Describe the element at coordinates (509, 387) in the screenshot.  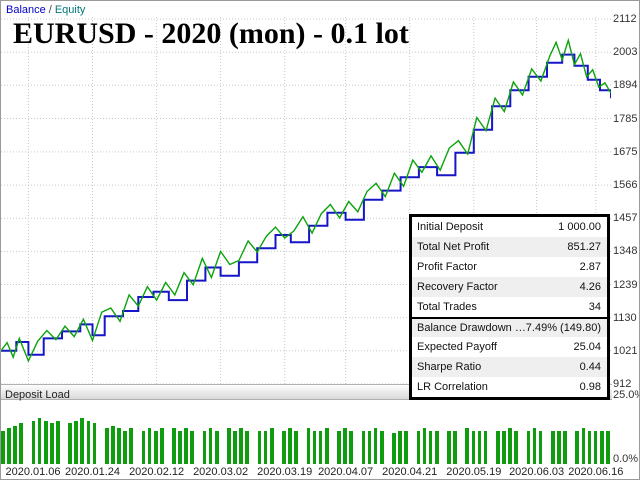
I see `stats-row: LR Correlation 0.98` at that location.